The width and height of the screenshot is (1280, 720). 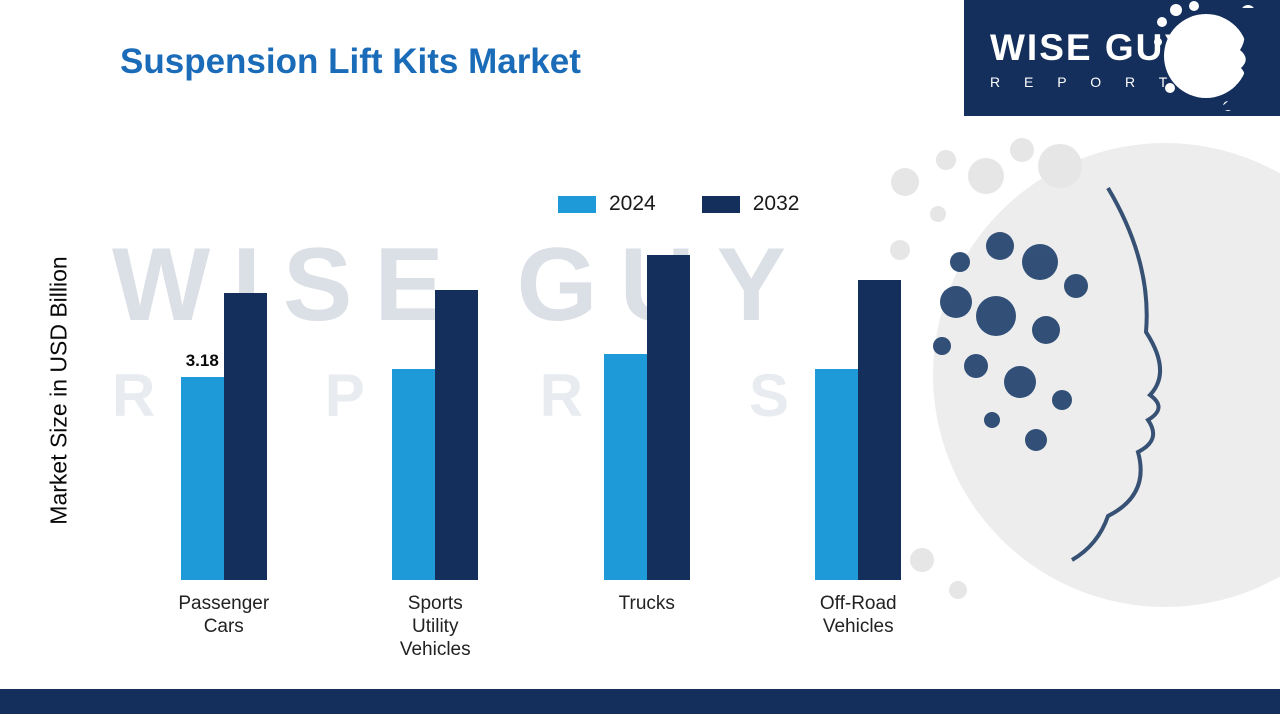 What do you see at coordinates (678, 204) in the screenshot?
I see `chart-legend: 2024 2032` at bounding box center [678, 204].